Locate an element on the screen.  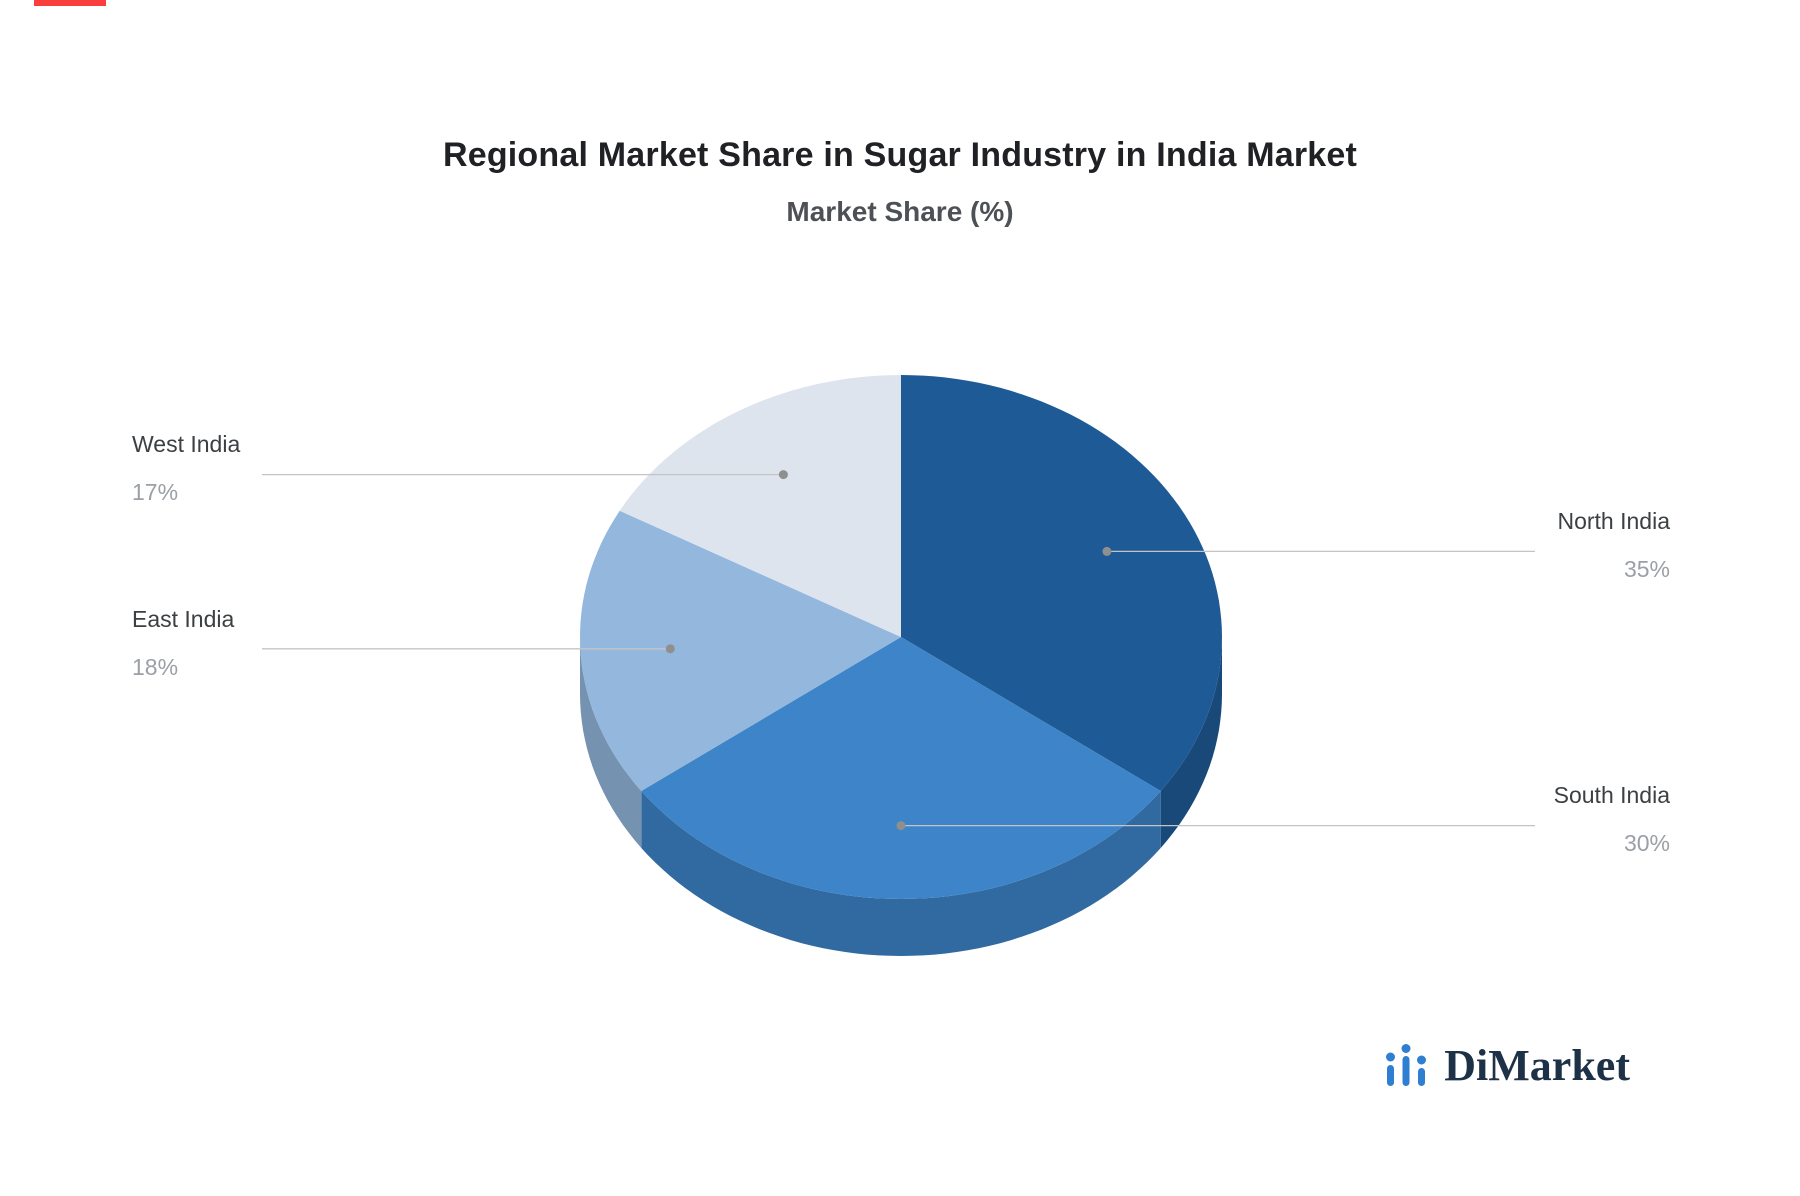
brand-logo: DiMarket is located at coordinates (1506, 1065).